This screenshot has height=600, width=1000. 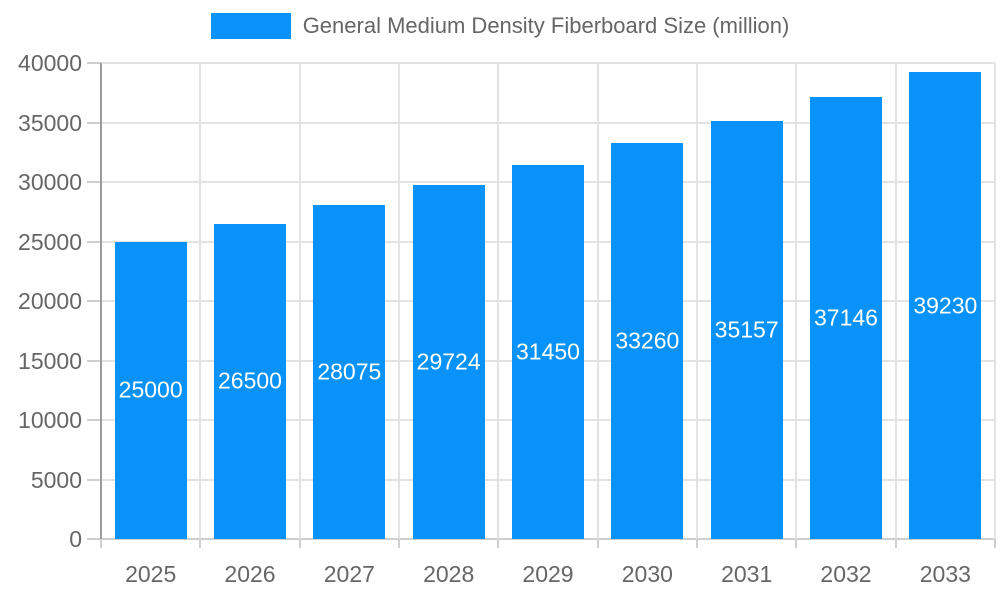 I want to click on y-axis-line, so click(x=101, y=301).